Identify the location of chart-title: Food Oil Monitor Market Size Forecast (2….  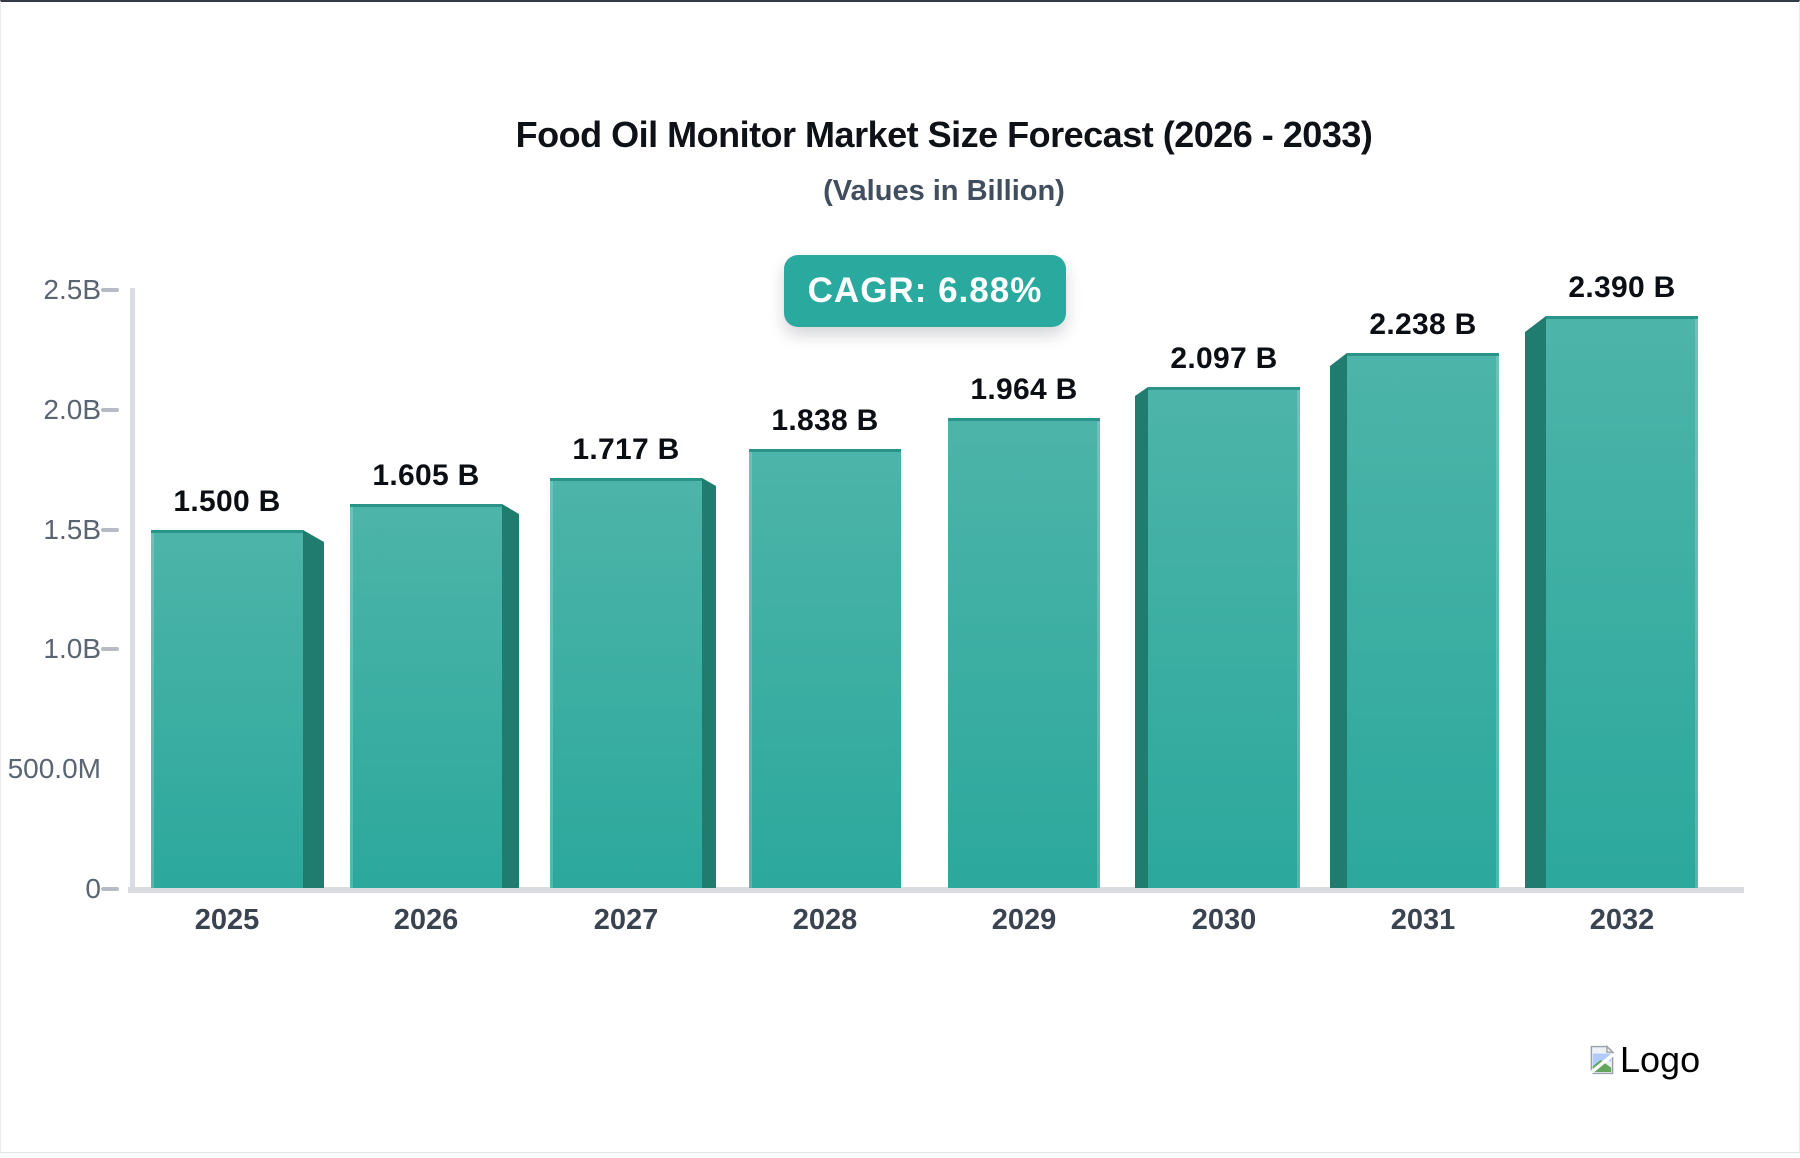
(944, 134).